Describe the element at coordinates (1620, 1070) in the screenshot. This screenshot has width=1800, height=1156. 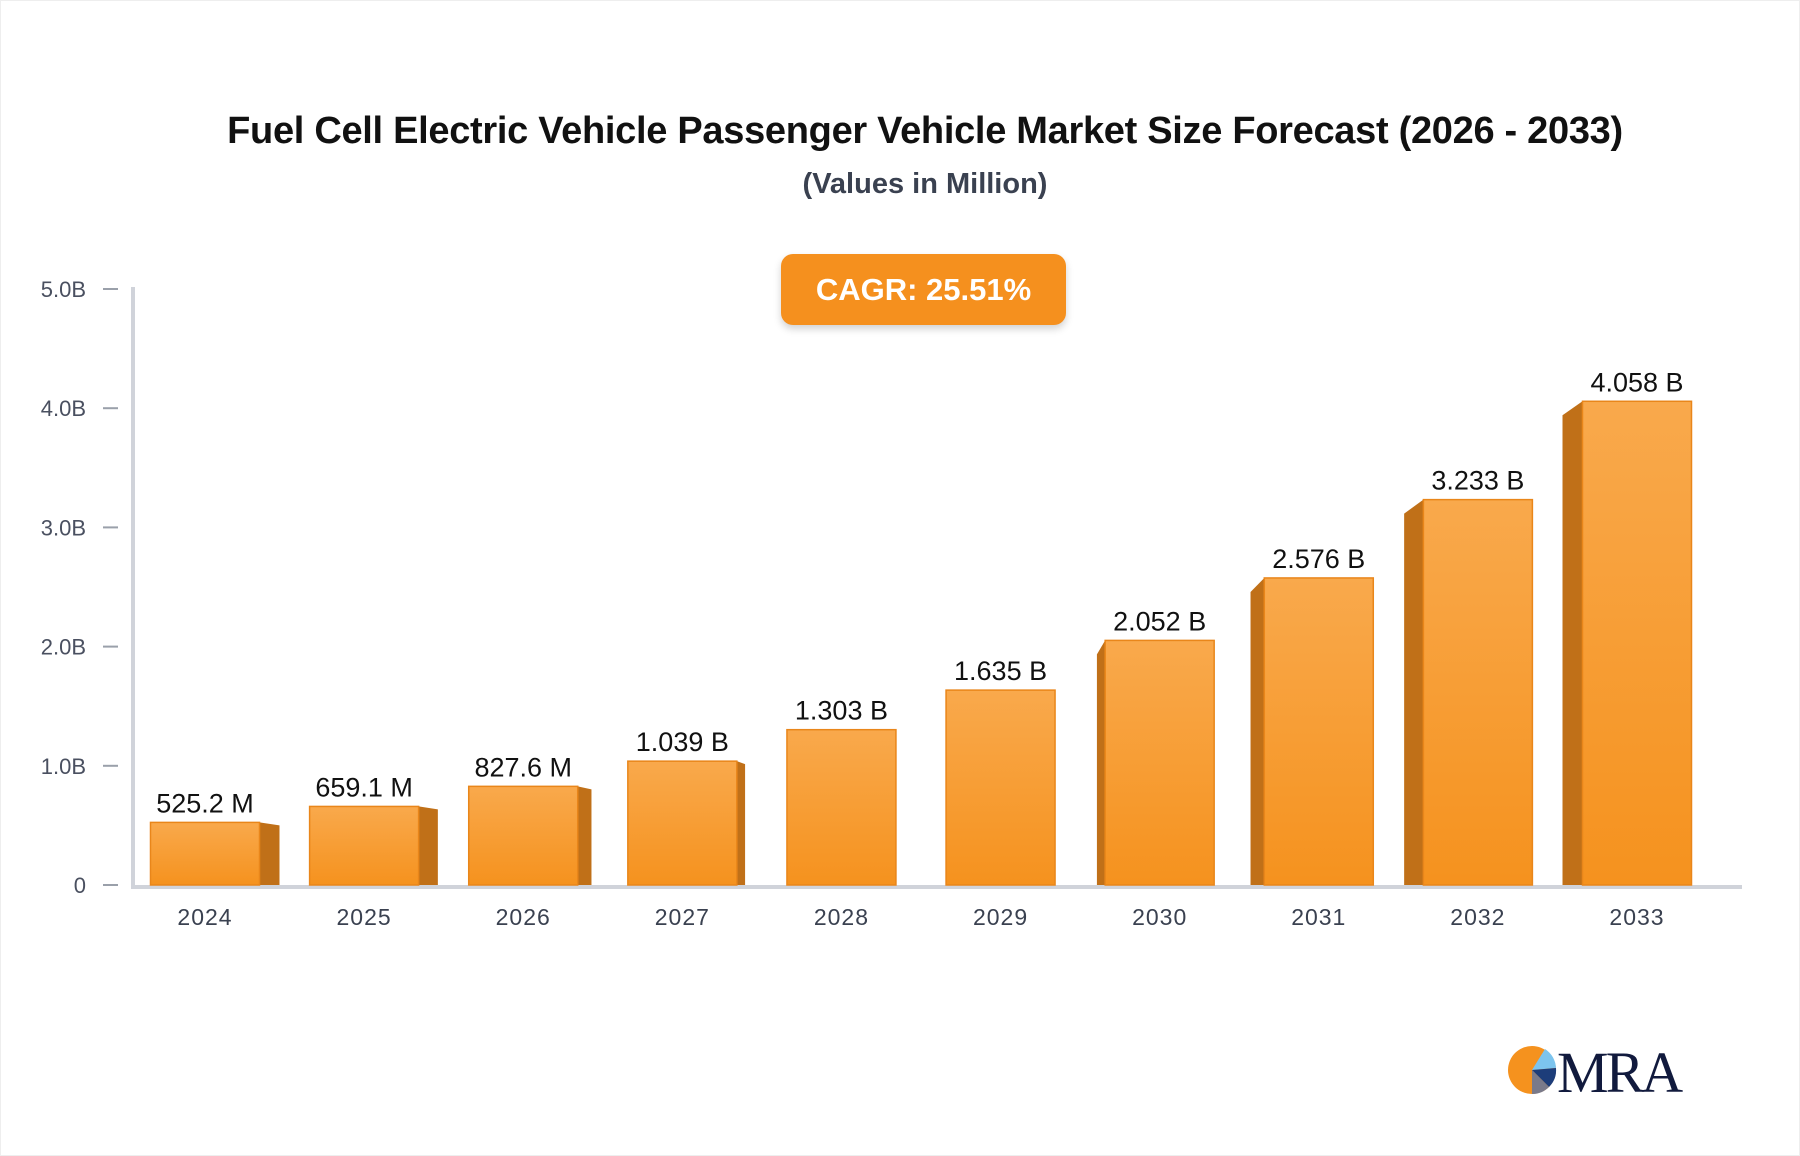
I see `svg-text: MRA` at that location.